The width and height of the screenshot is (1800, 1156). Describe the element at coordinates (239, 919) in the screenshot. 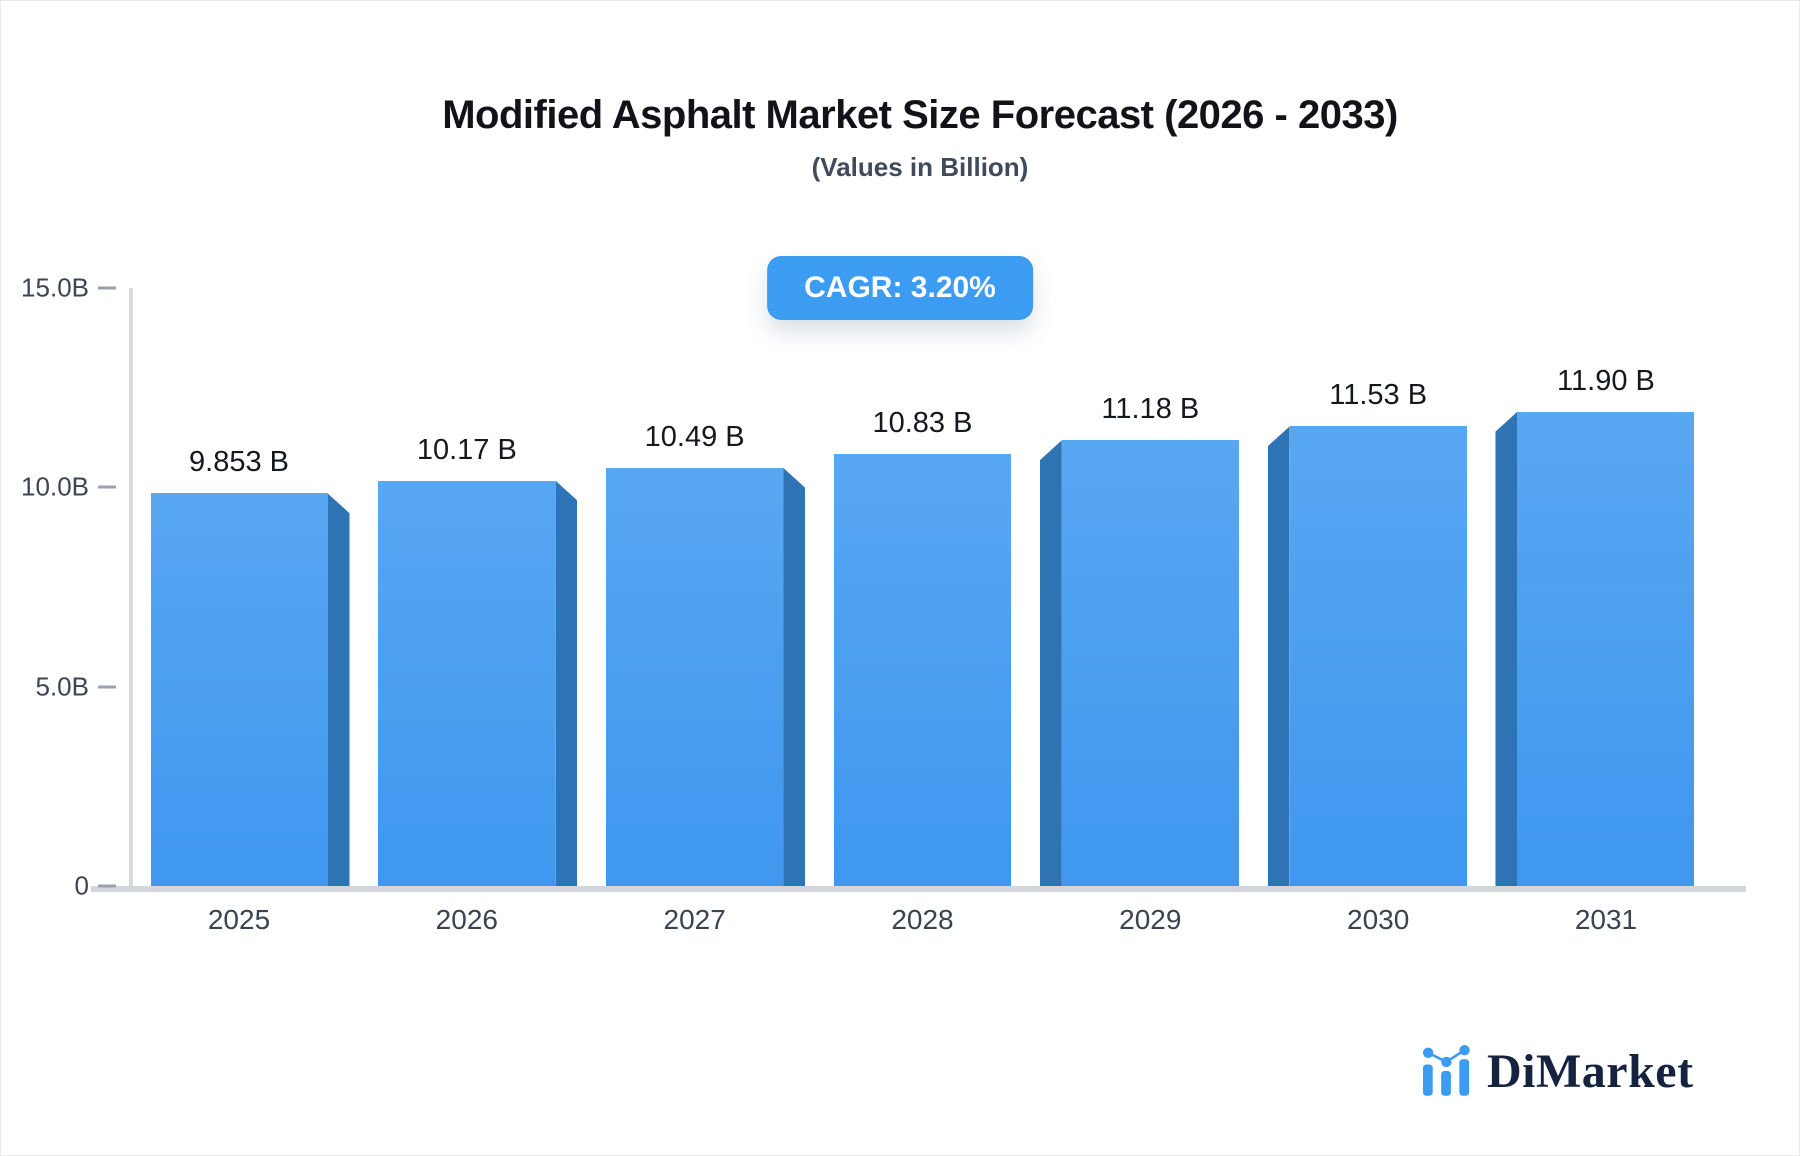

I see `x-tick-label: 2025` at that location.